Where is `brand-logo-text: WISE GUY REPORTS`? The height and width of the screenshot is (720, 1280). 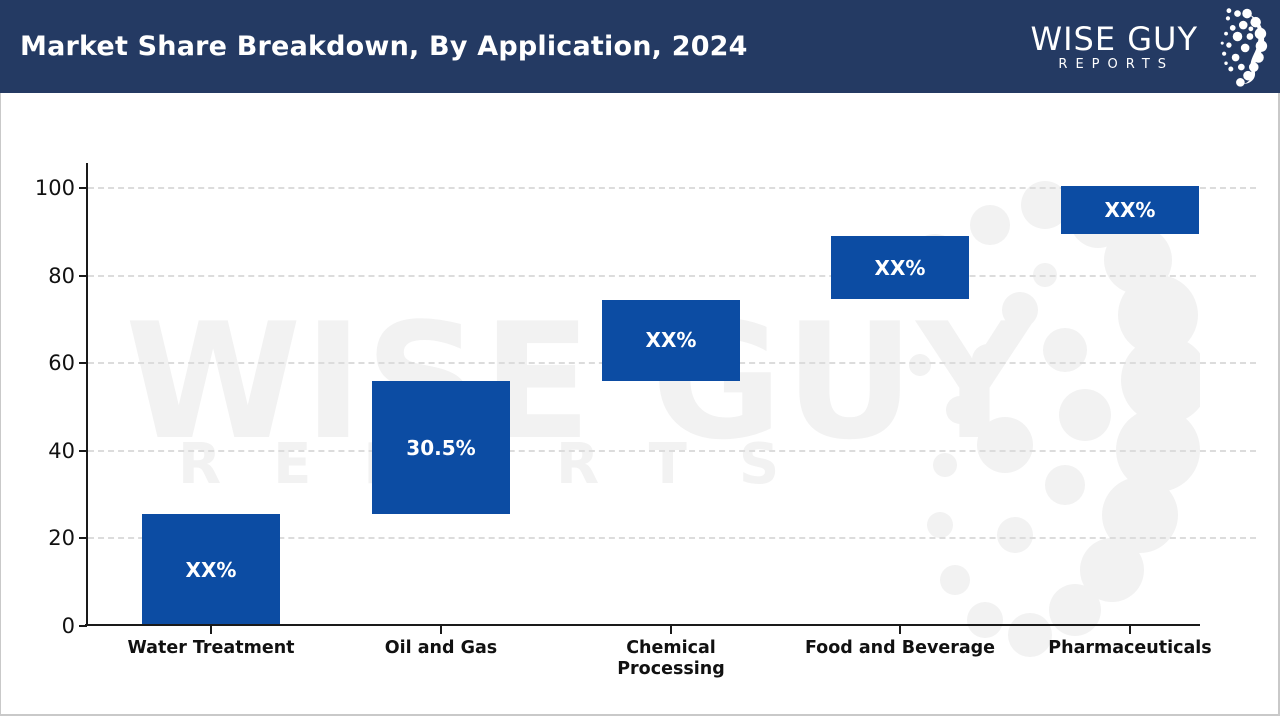
brand-logo-text: WISE GUY REPORTS is located at coordinates (1114, 47).